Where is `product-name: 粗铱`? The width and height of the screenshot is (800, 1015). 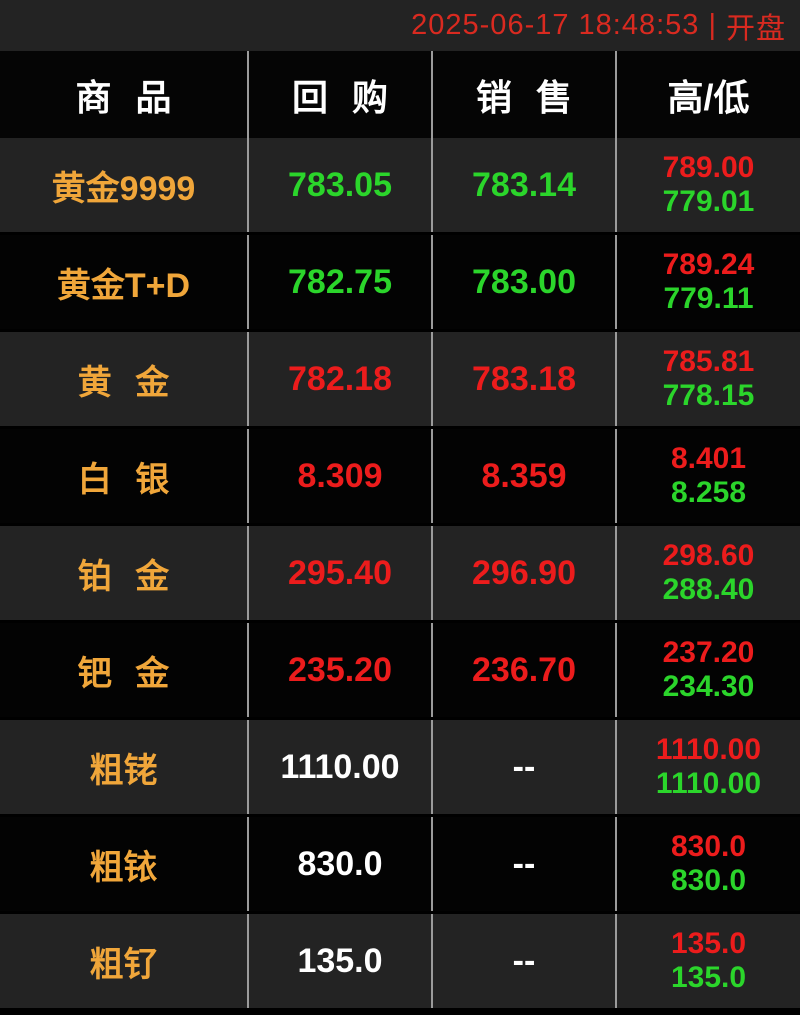
product-name: 粗铱 is located at coordinates (123, 867).